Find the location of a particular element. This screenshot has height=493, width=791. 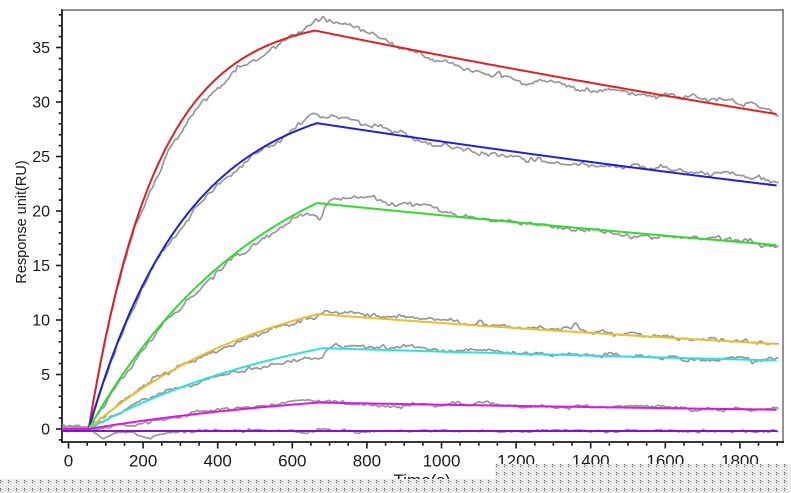

svg-text: 10 is located at coordinates (41, 321).